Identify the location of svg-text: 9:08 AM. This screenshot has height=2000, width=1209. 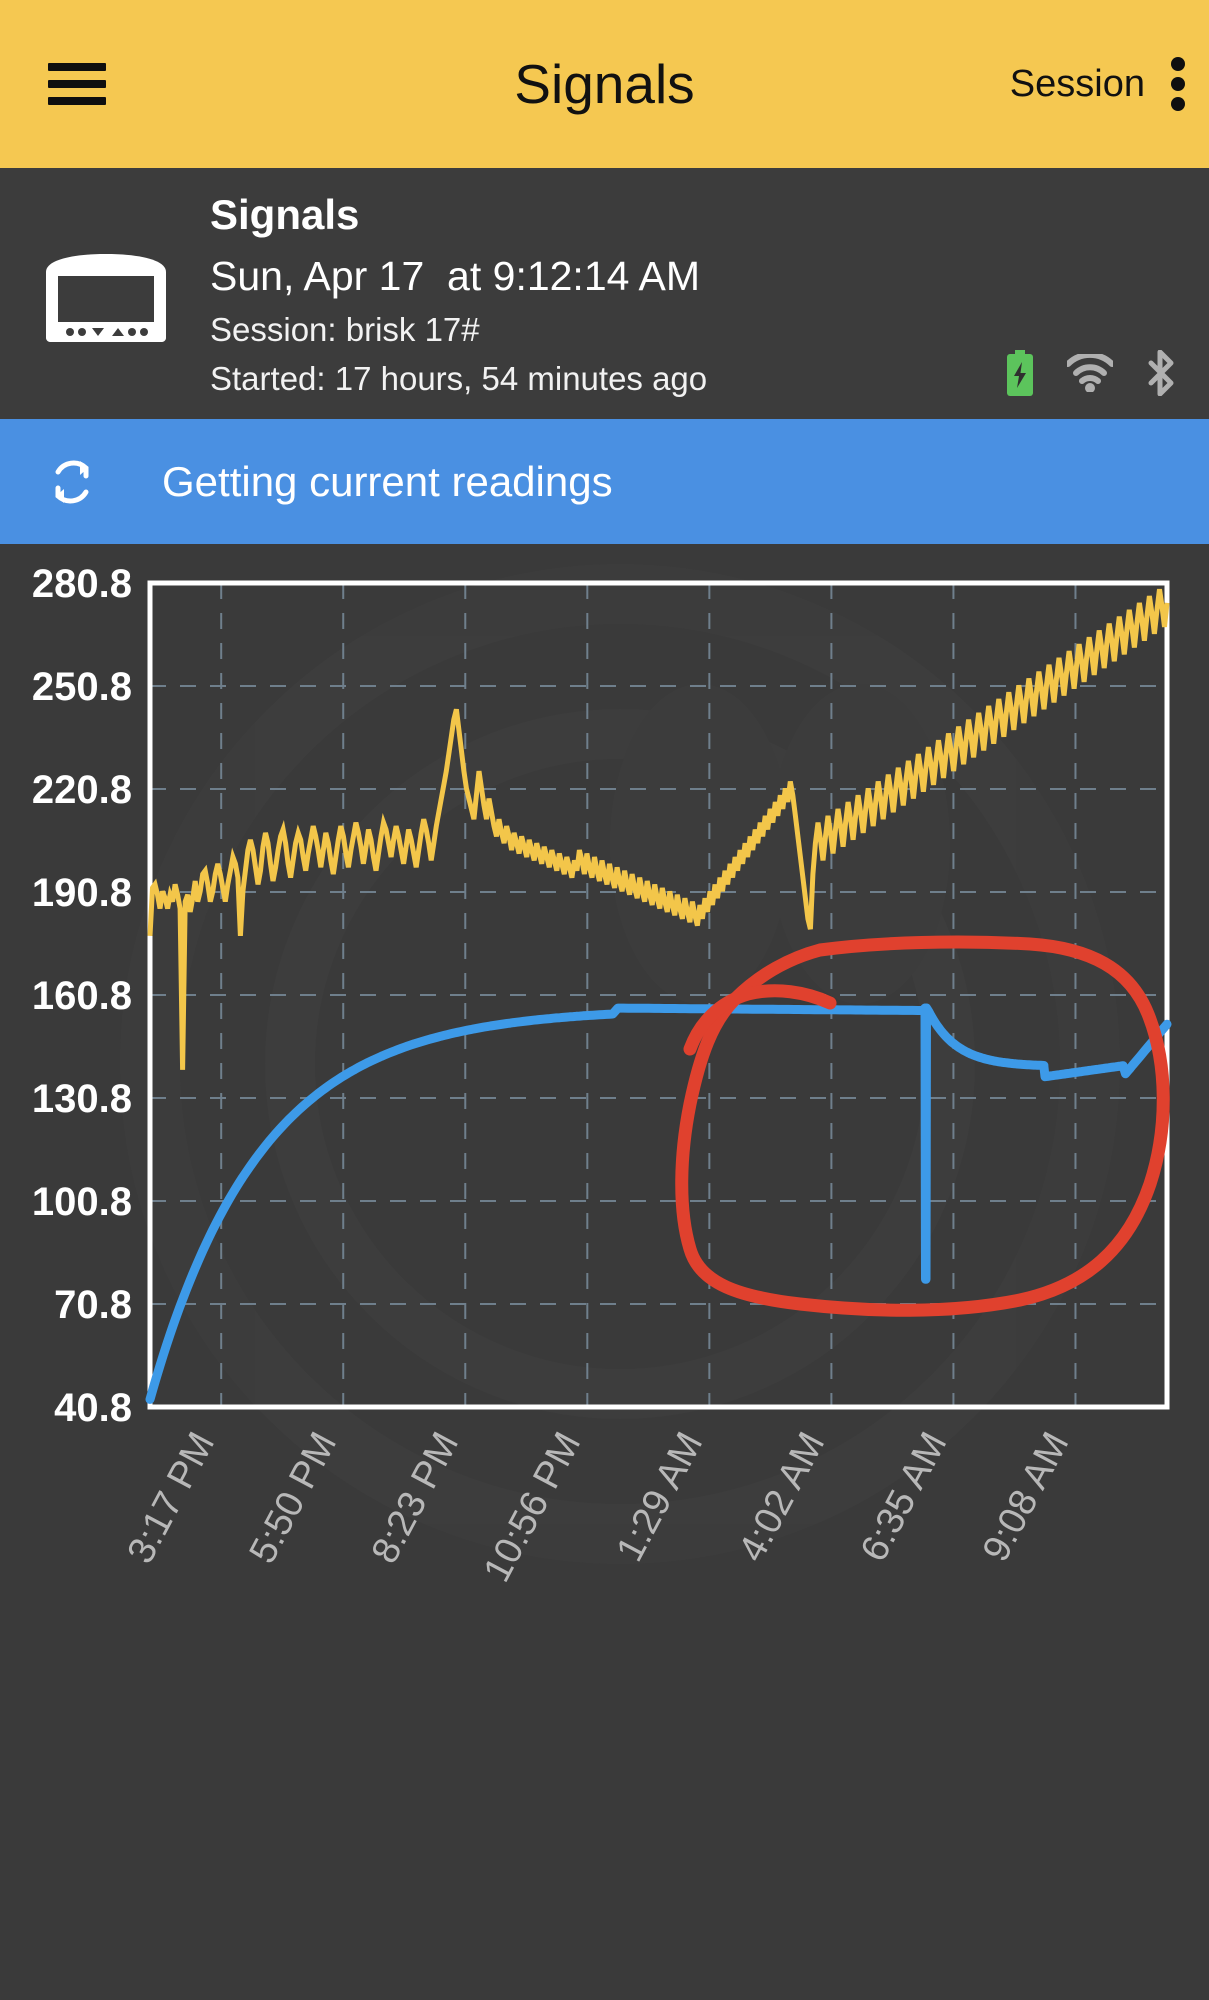
(1026, 1497).